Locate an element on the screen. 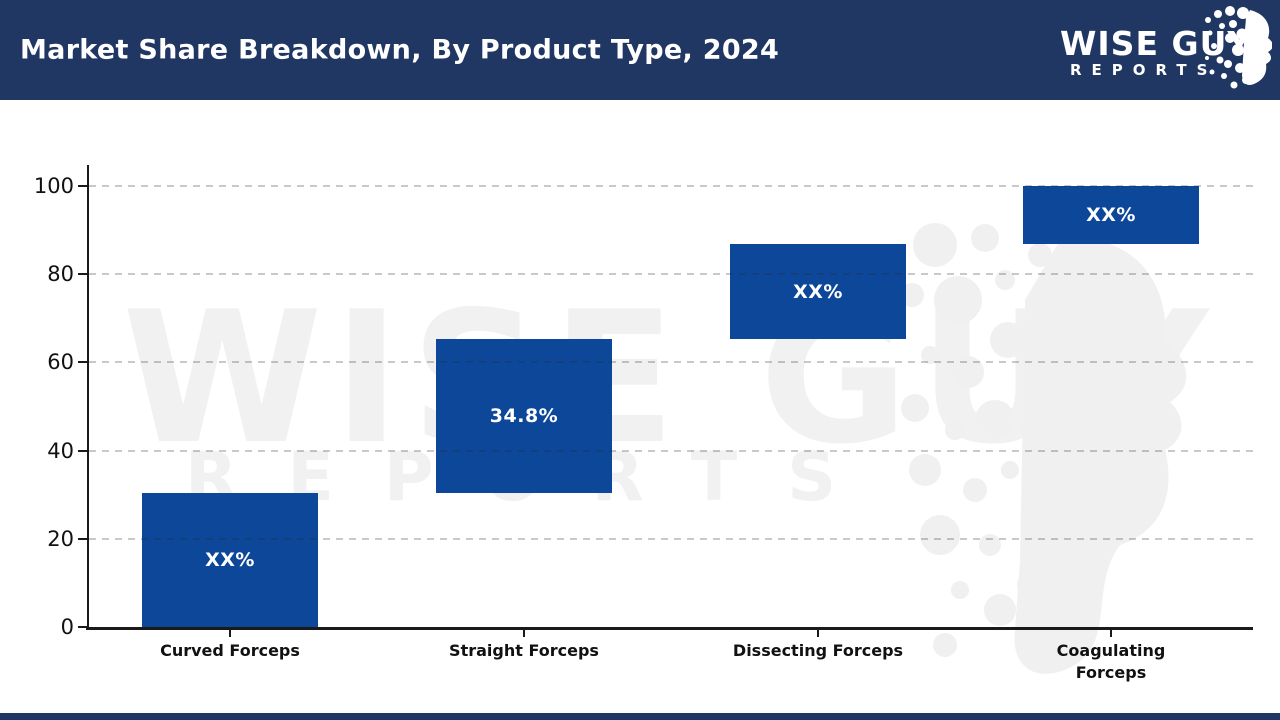 The height and width of the screenshot is (720, 1280). footer-band is located at coordinates (640, 716).